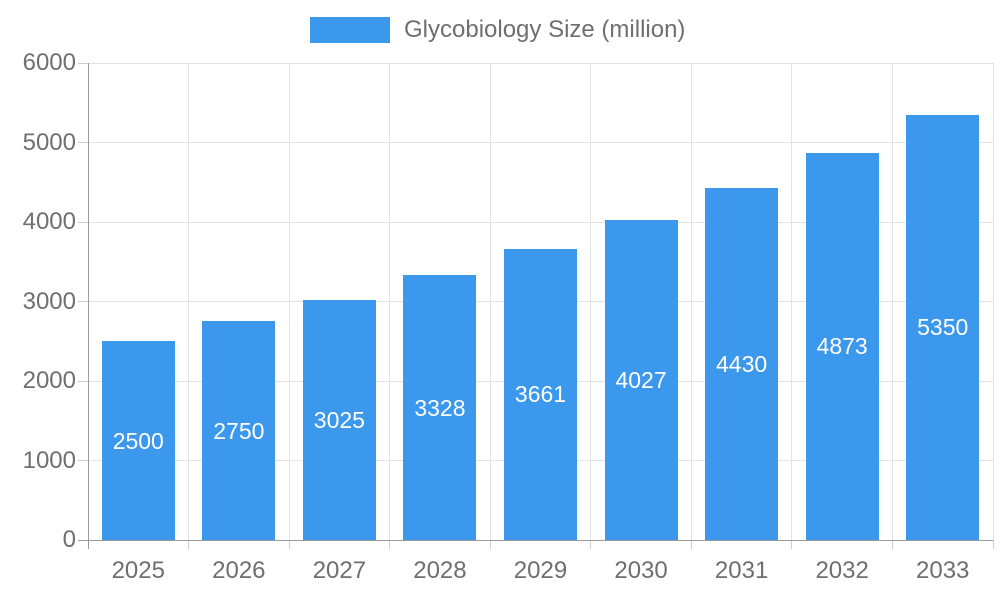  Describe the element at coordinates (641, 570) in the screenshot. I see `x-axis-label: 2030` at that location.